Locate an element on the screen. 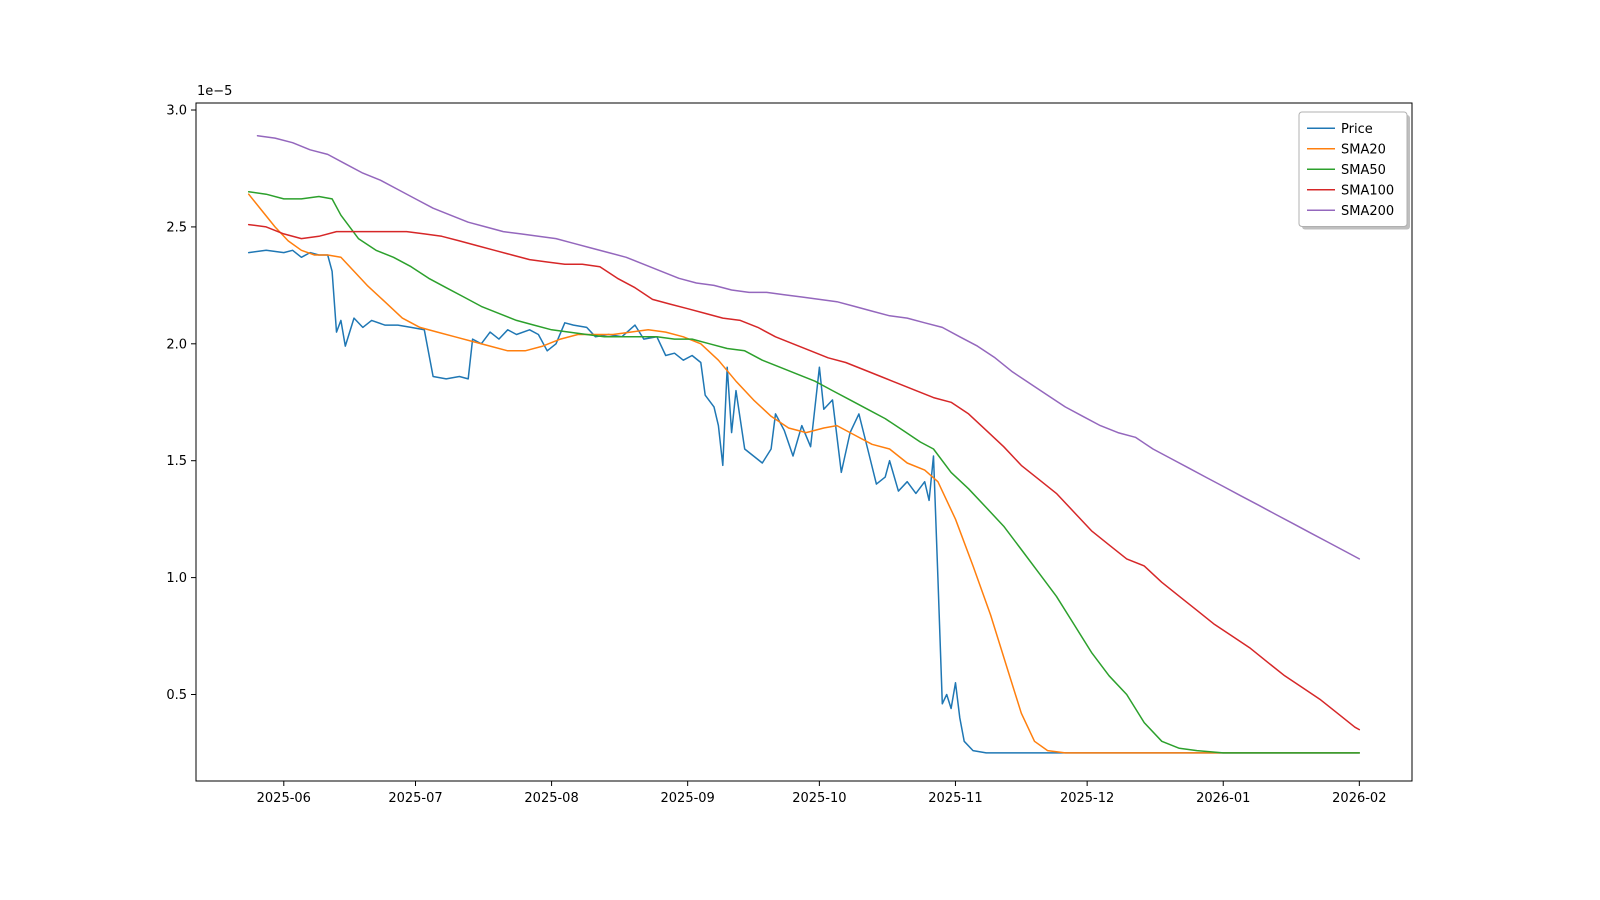 Image resolution: width=1600 pixels, height=900 pixels. y-tick-label: 2.0 is located at coordinates (176, 344).